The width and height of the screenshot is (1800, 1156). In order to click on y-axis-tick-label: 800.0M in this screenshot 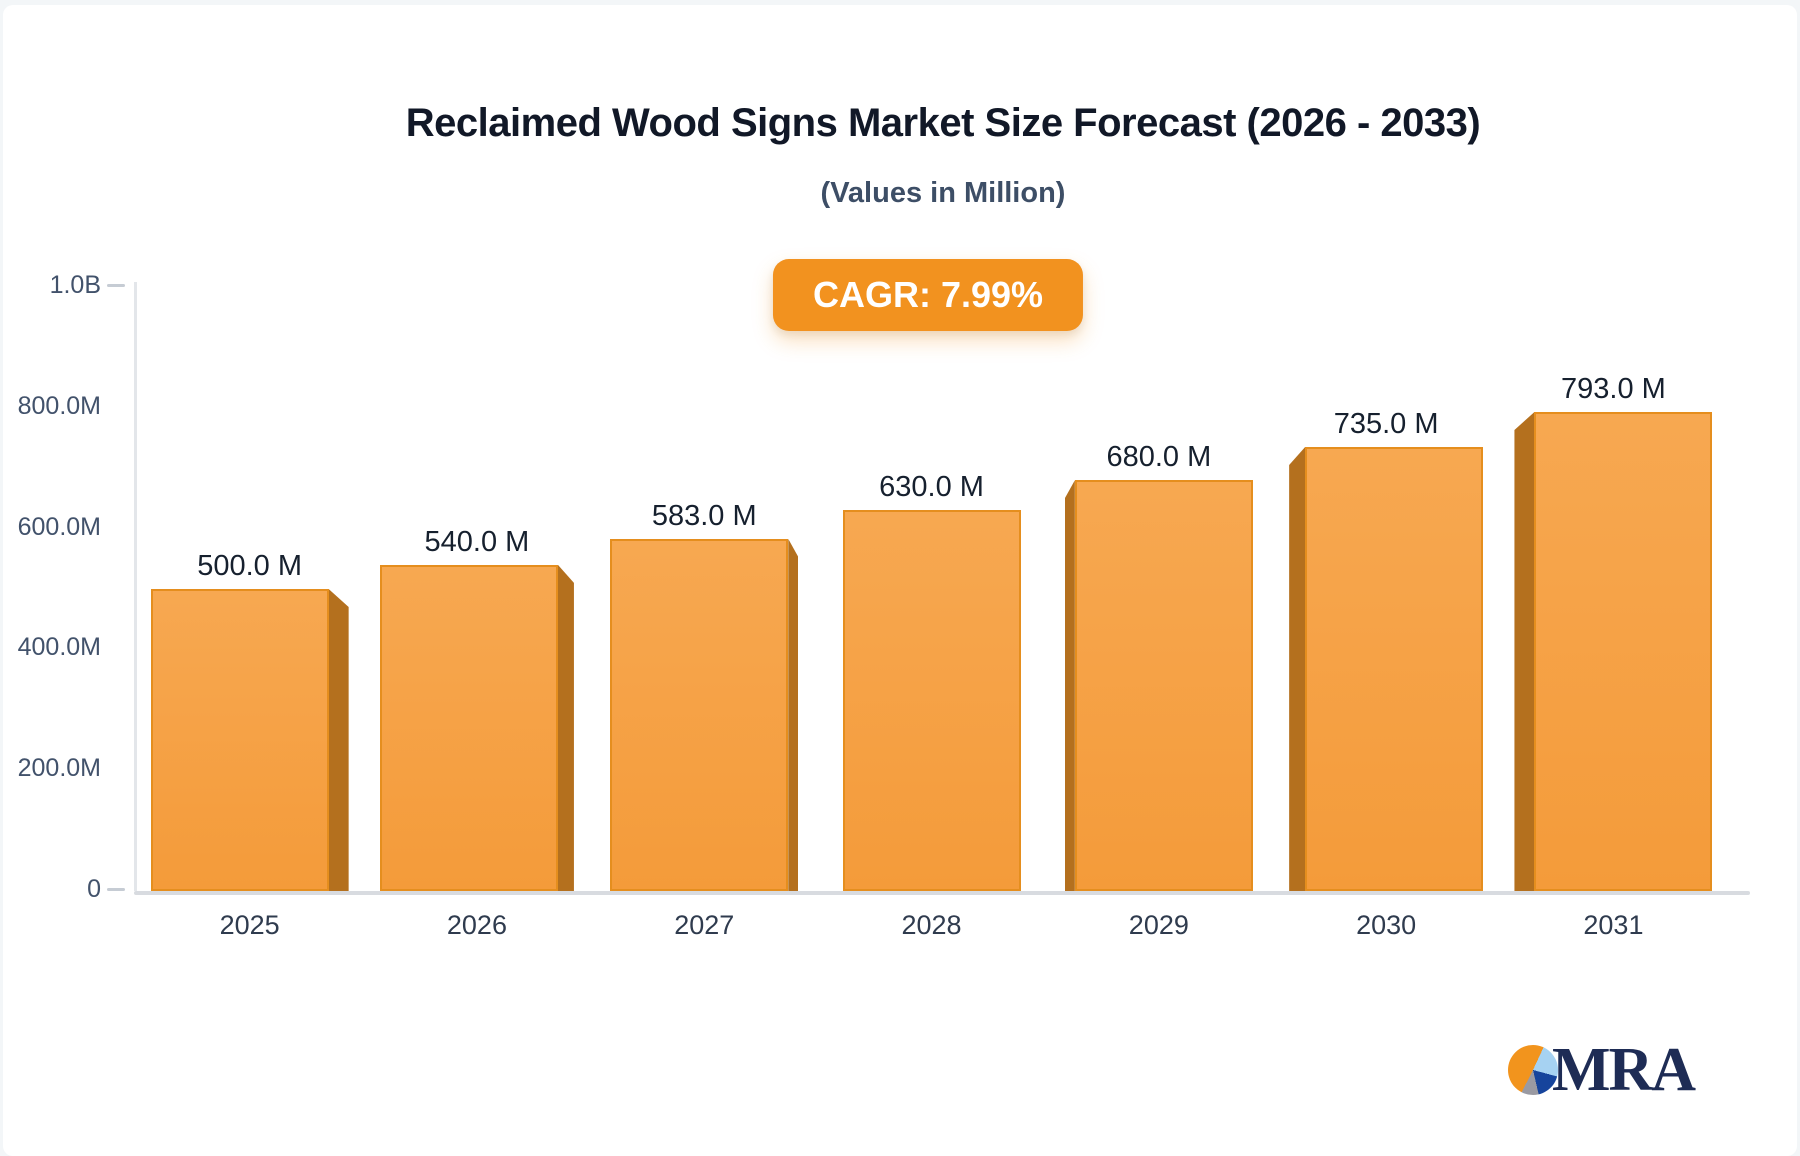, I will do `click(59, 405)`.